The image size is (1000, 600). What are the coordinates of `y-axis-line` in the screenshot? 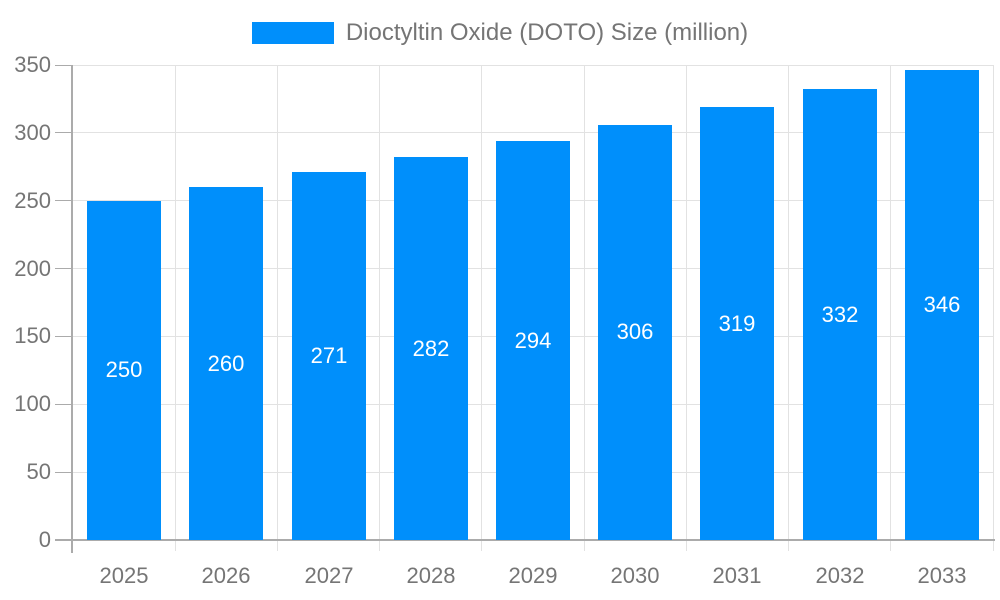 It's located at (72, 309).